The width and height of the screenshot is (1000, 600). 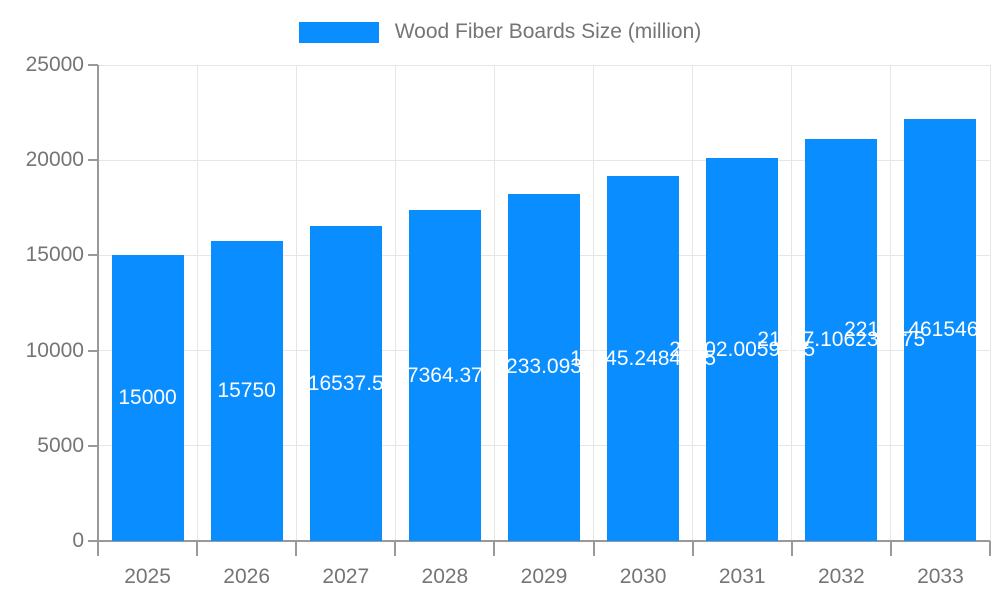 I want to click on y-axis-label: 20000, so click(x=54, y=160).